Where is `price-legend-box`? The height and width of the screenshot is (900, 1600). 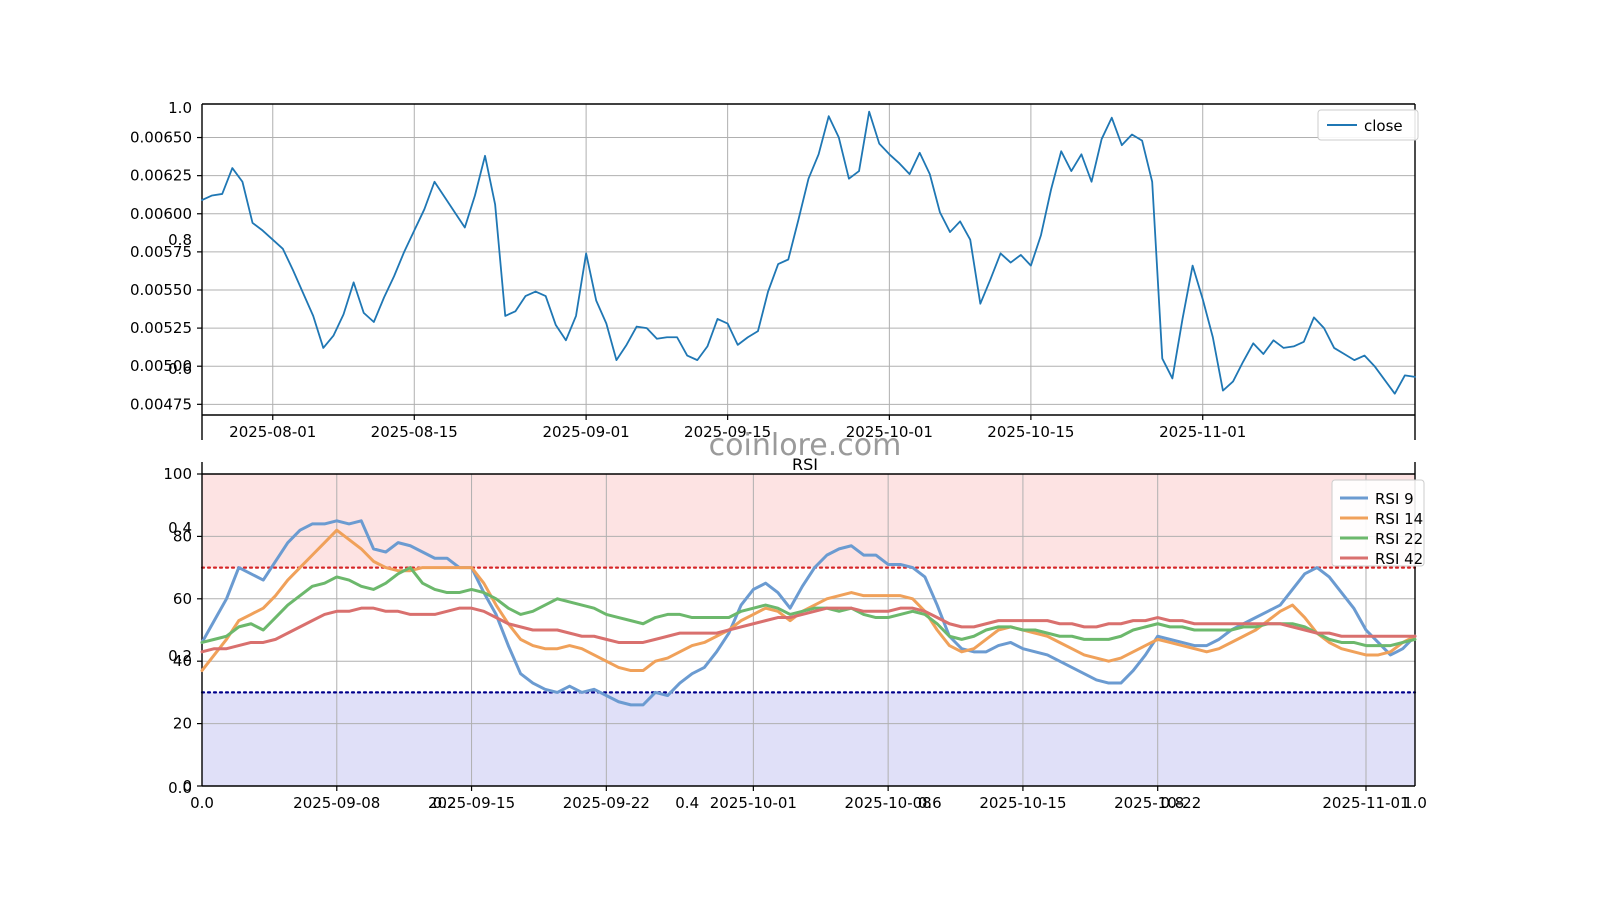 price-legend-box is located at coordinates (1368, 125).